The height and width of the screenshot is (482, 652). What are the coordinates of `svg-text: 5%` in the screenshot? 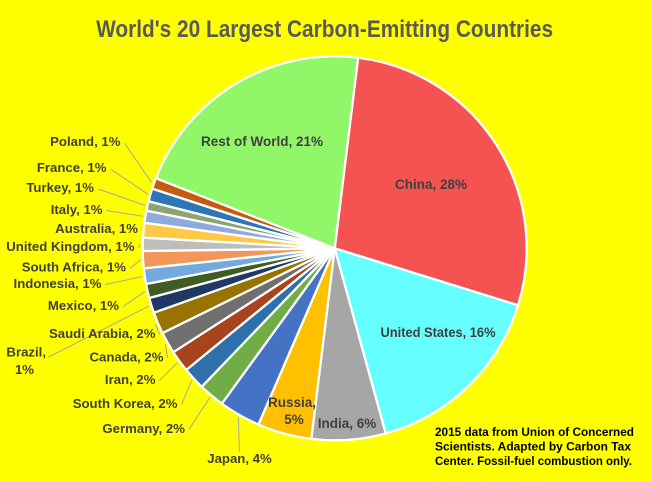 It's located at (294, 419).